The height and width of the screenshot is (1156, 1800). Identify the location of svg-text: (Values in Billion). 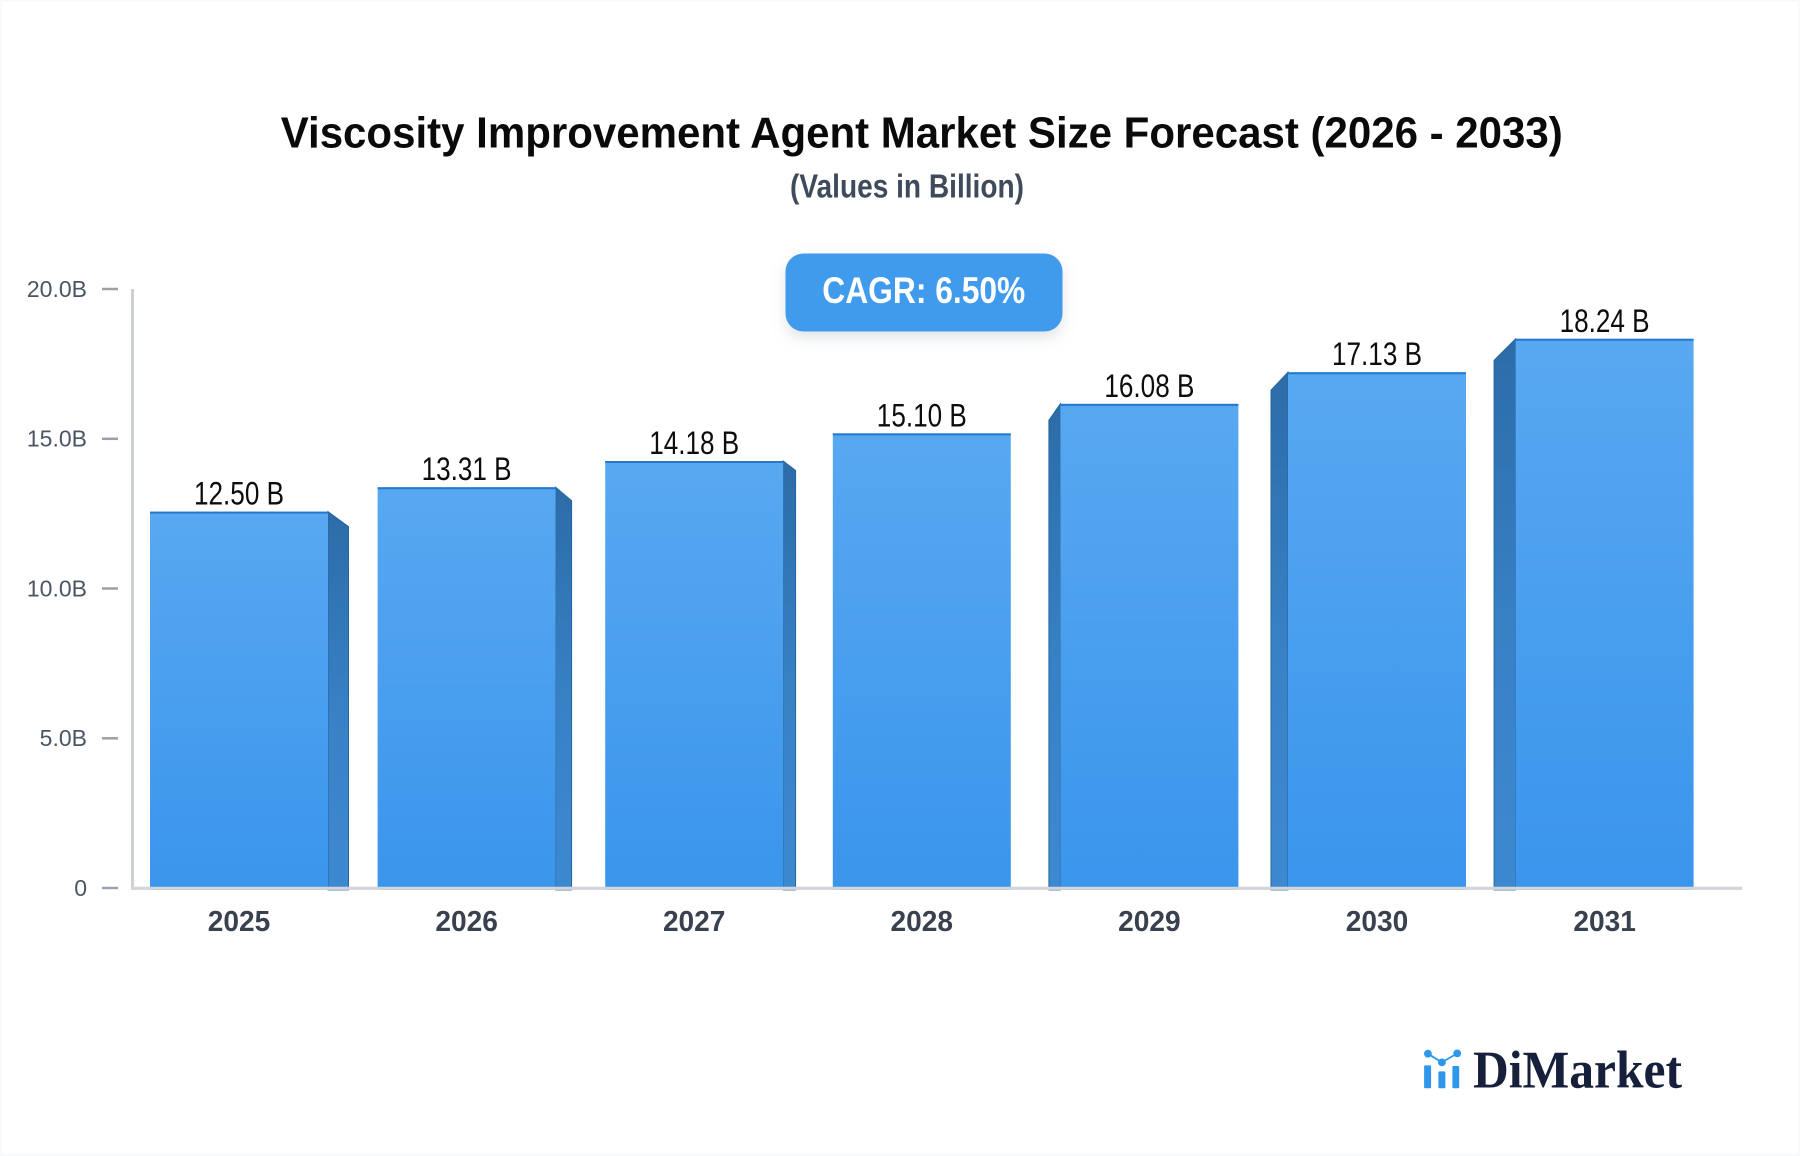
(907, 186).